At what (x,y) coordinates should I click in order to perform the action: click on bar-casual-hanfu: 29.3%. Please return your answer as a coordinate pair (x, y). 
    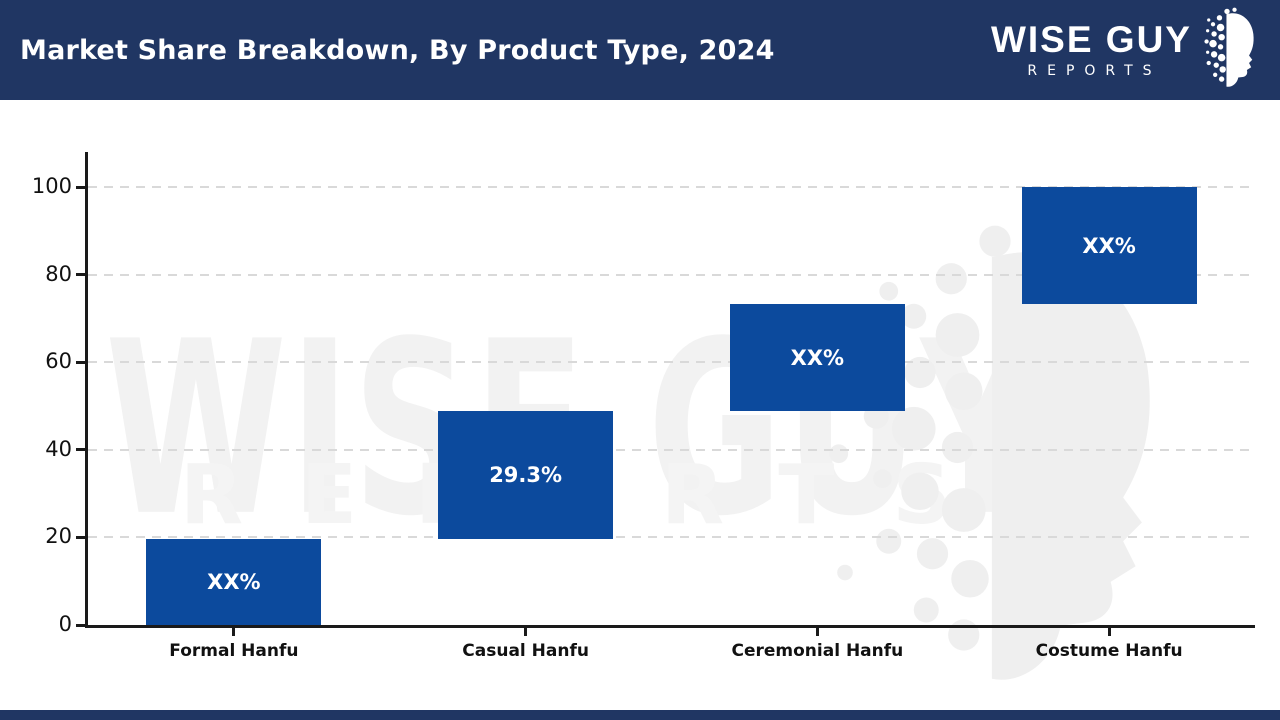
    Looking at the image, I should click on (526, 475).